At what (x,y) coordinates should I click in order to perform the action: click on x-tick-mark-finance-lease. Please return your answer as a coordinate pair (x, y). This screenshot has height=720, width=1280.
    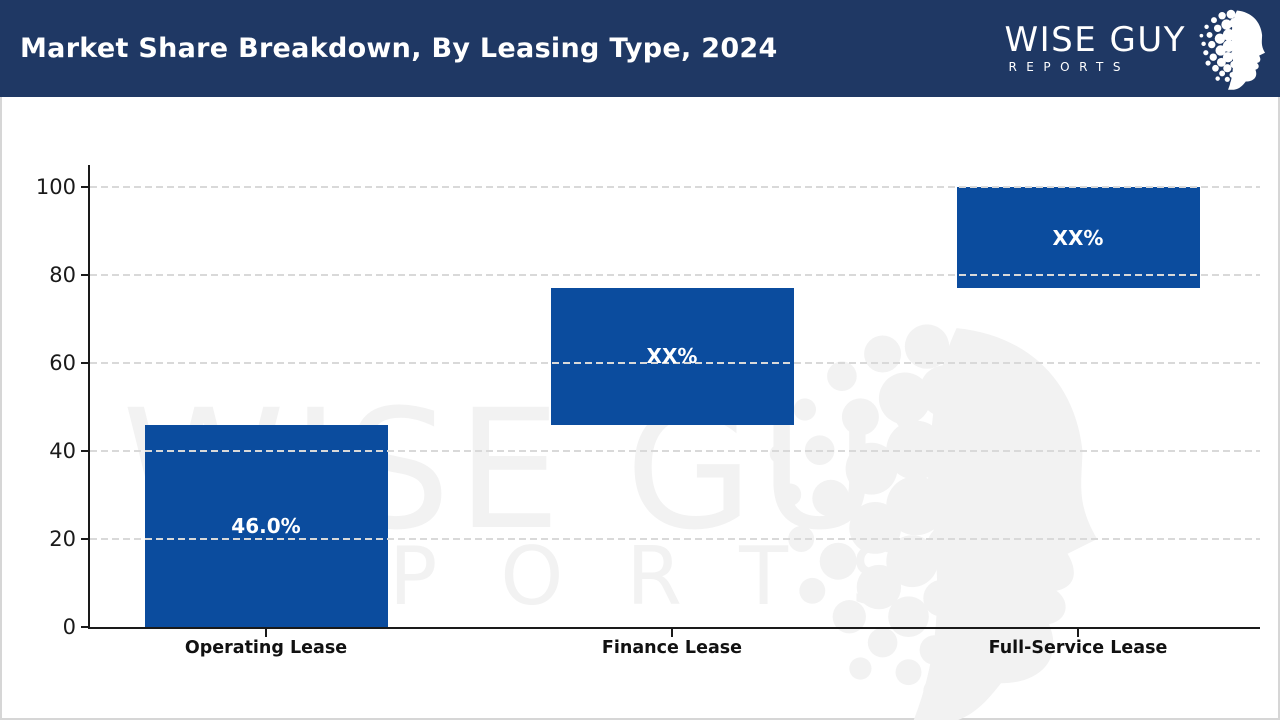
    Looking at the image, I should click on (672, 633).